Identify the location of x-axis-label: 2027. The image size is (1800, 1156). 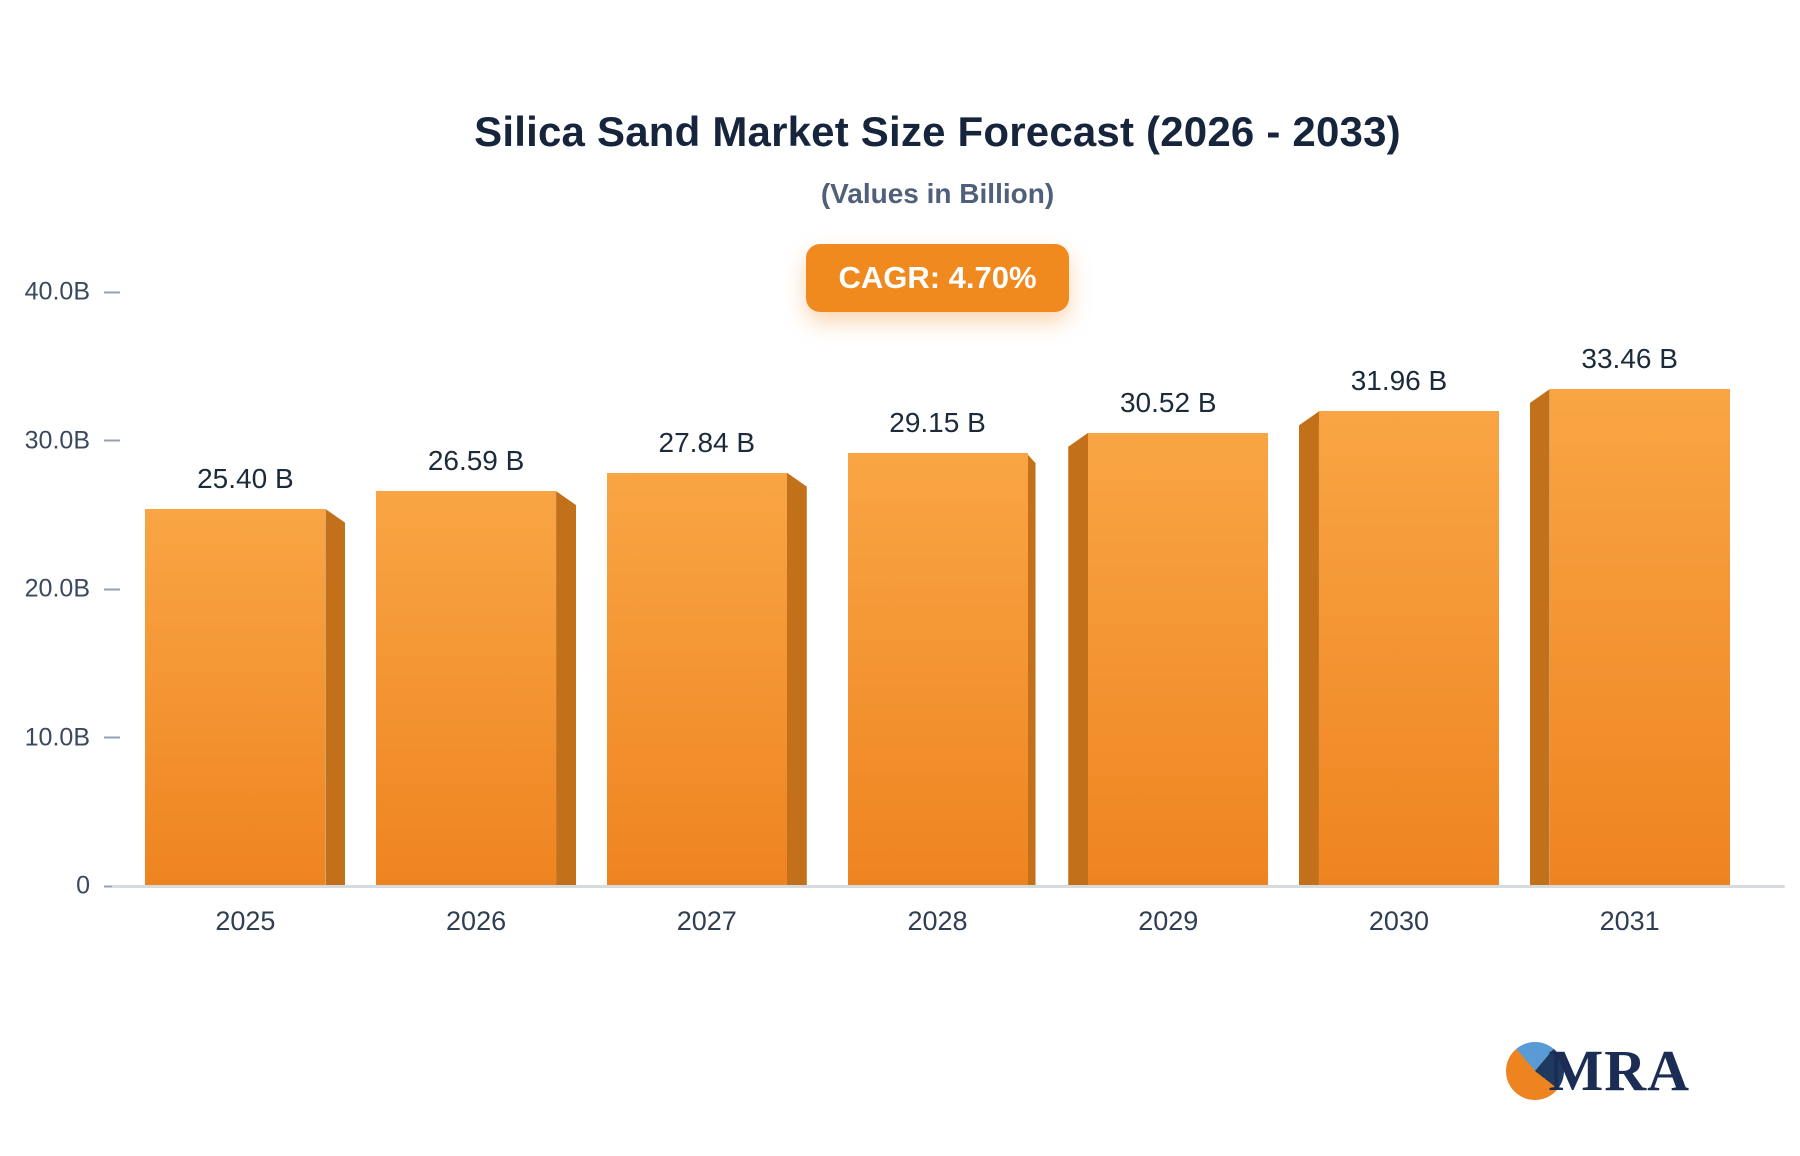
(706, 921).